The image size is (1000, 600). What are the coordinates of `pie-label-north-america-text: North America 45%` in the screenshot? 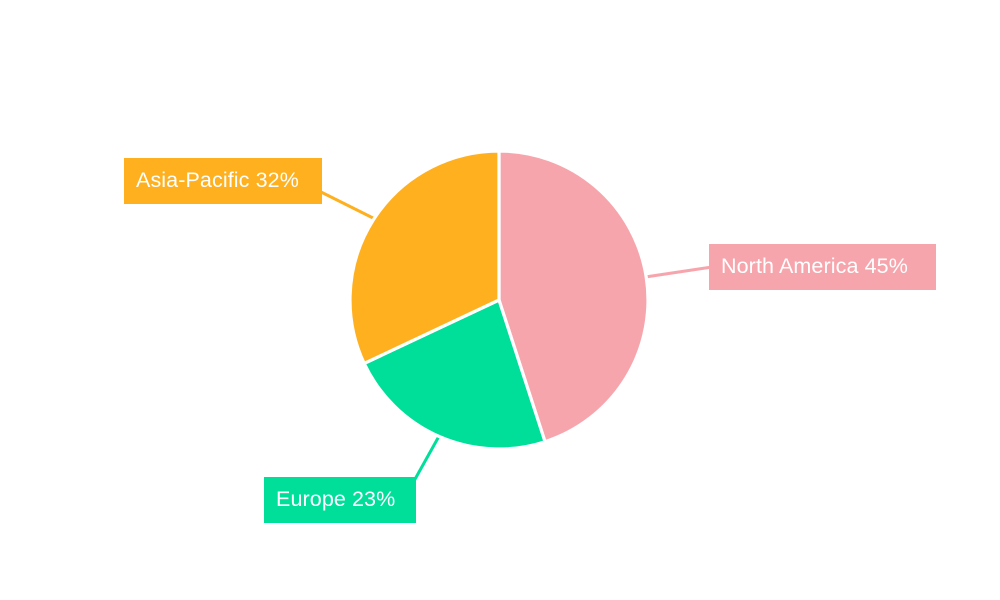 It's located at (814, 266).